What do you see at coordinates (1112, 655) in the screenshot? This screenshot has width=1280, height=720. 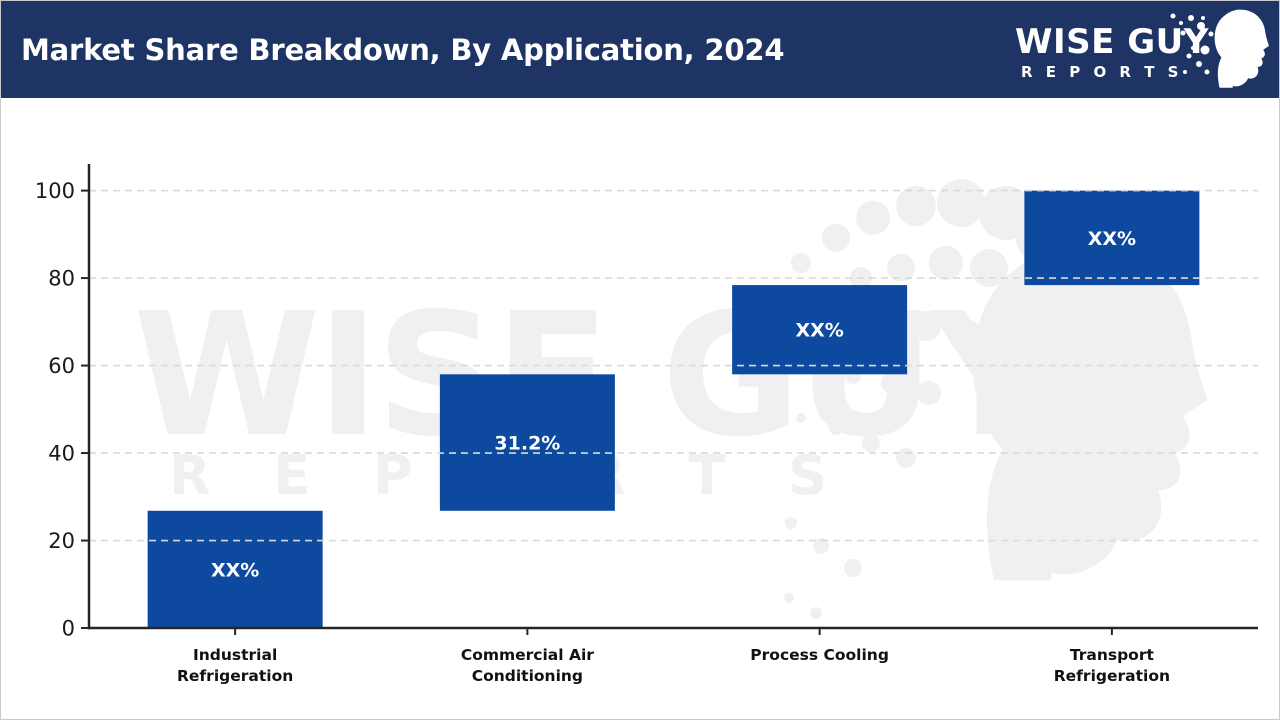 I see `x-category-label: Transport` at bounding box center [1112, 655].